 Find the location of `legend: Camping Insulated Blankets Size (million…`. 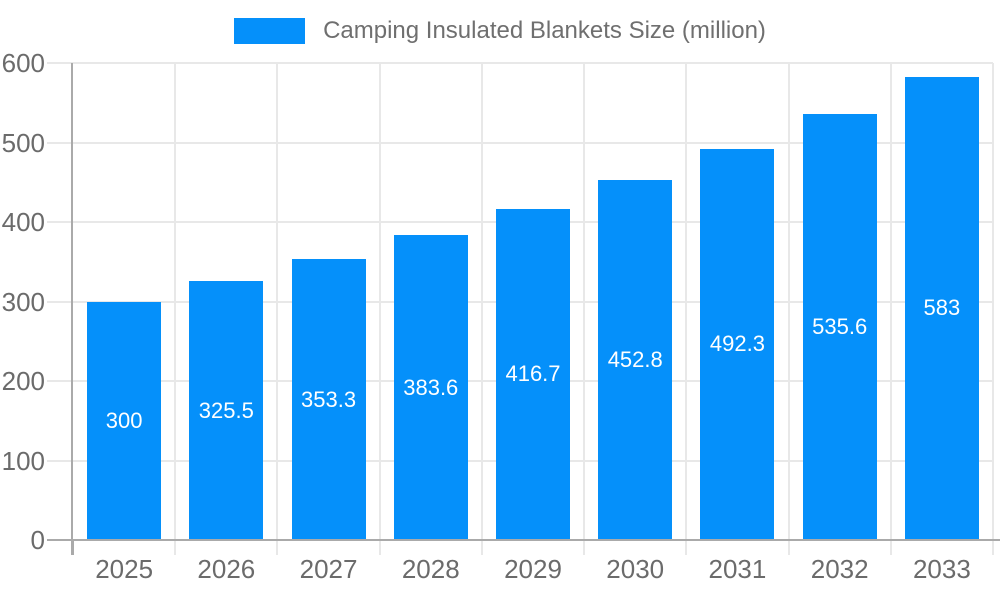

legend: Camping Insulated Blankets Size (million… is located at coordinates (500, 31).